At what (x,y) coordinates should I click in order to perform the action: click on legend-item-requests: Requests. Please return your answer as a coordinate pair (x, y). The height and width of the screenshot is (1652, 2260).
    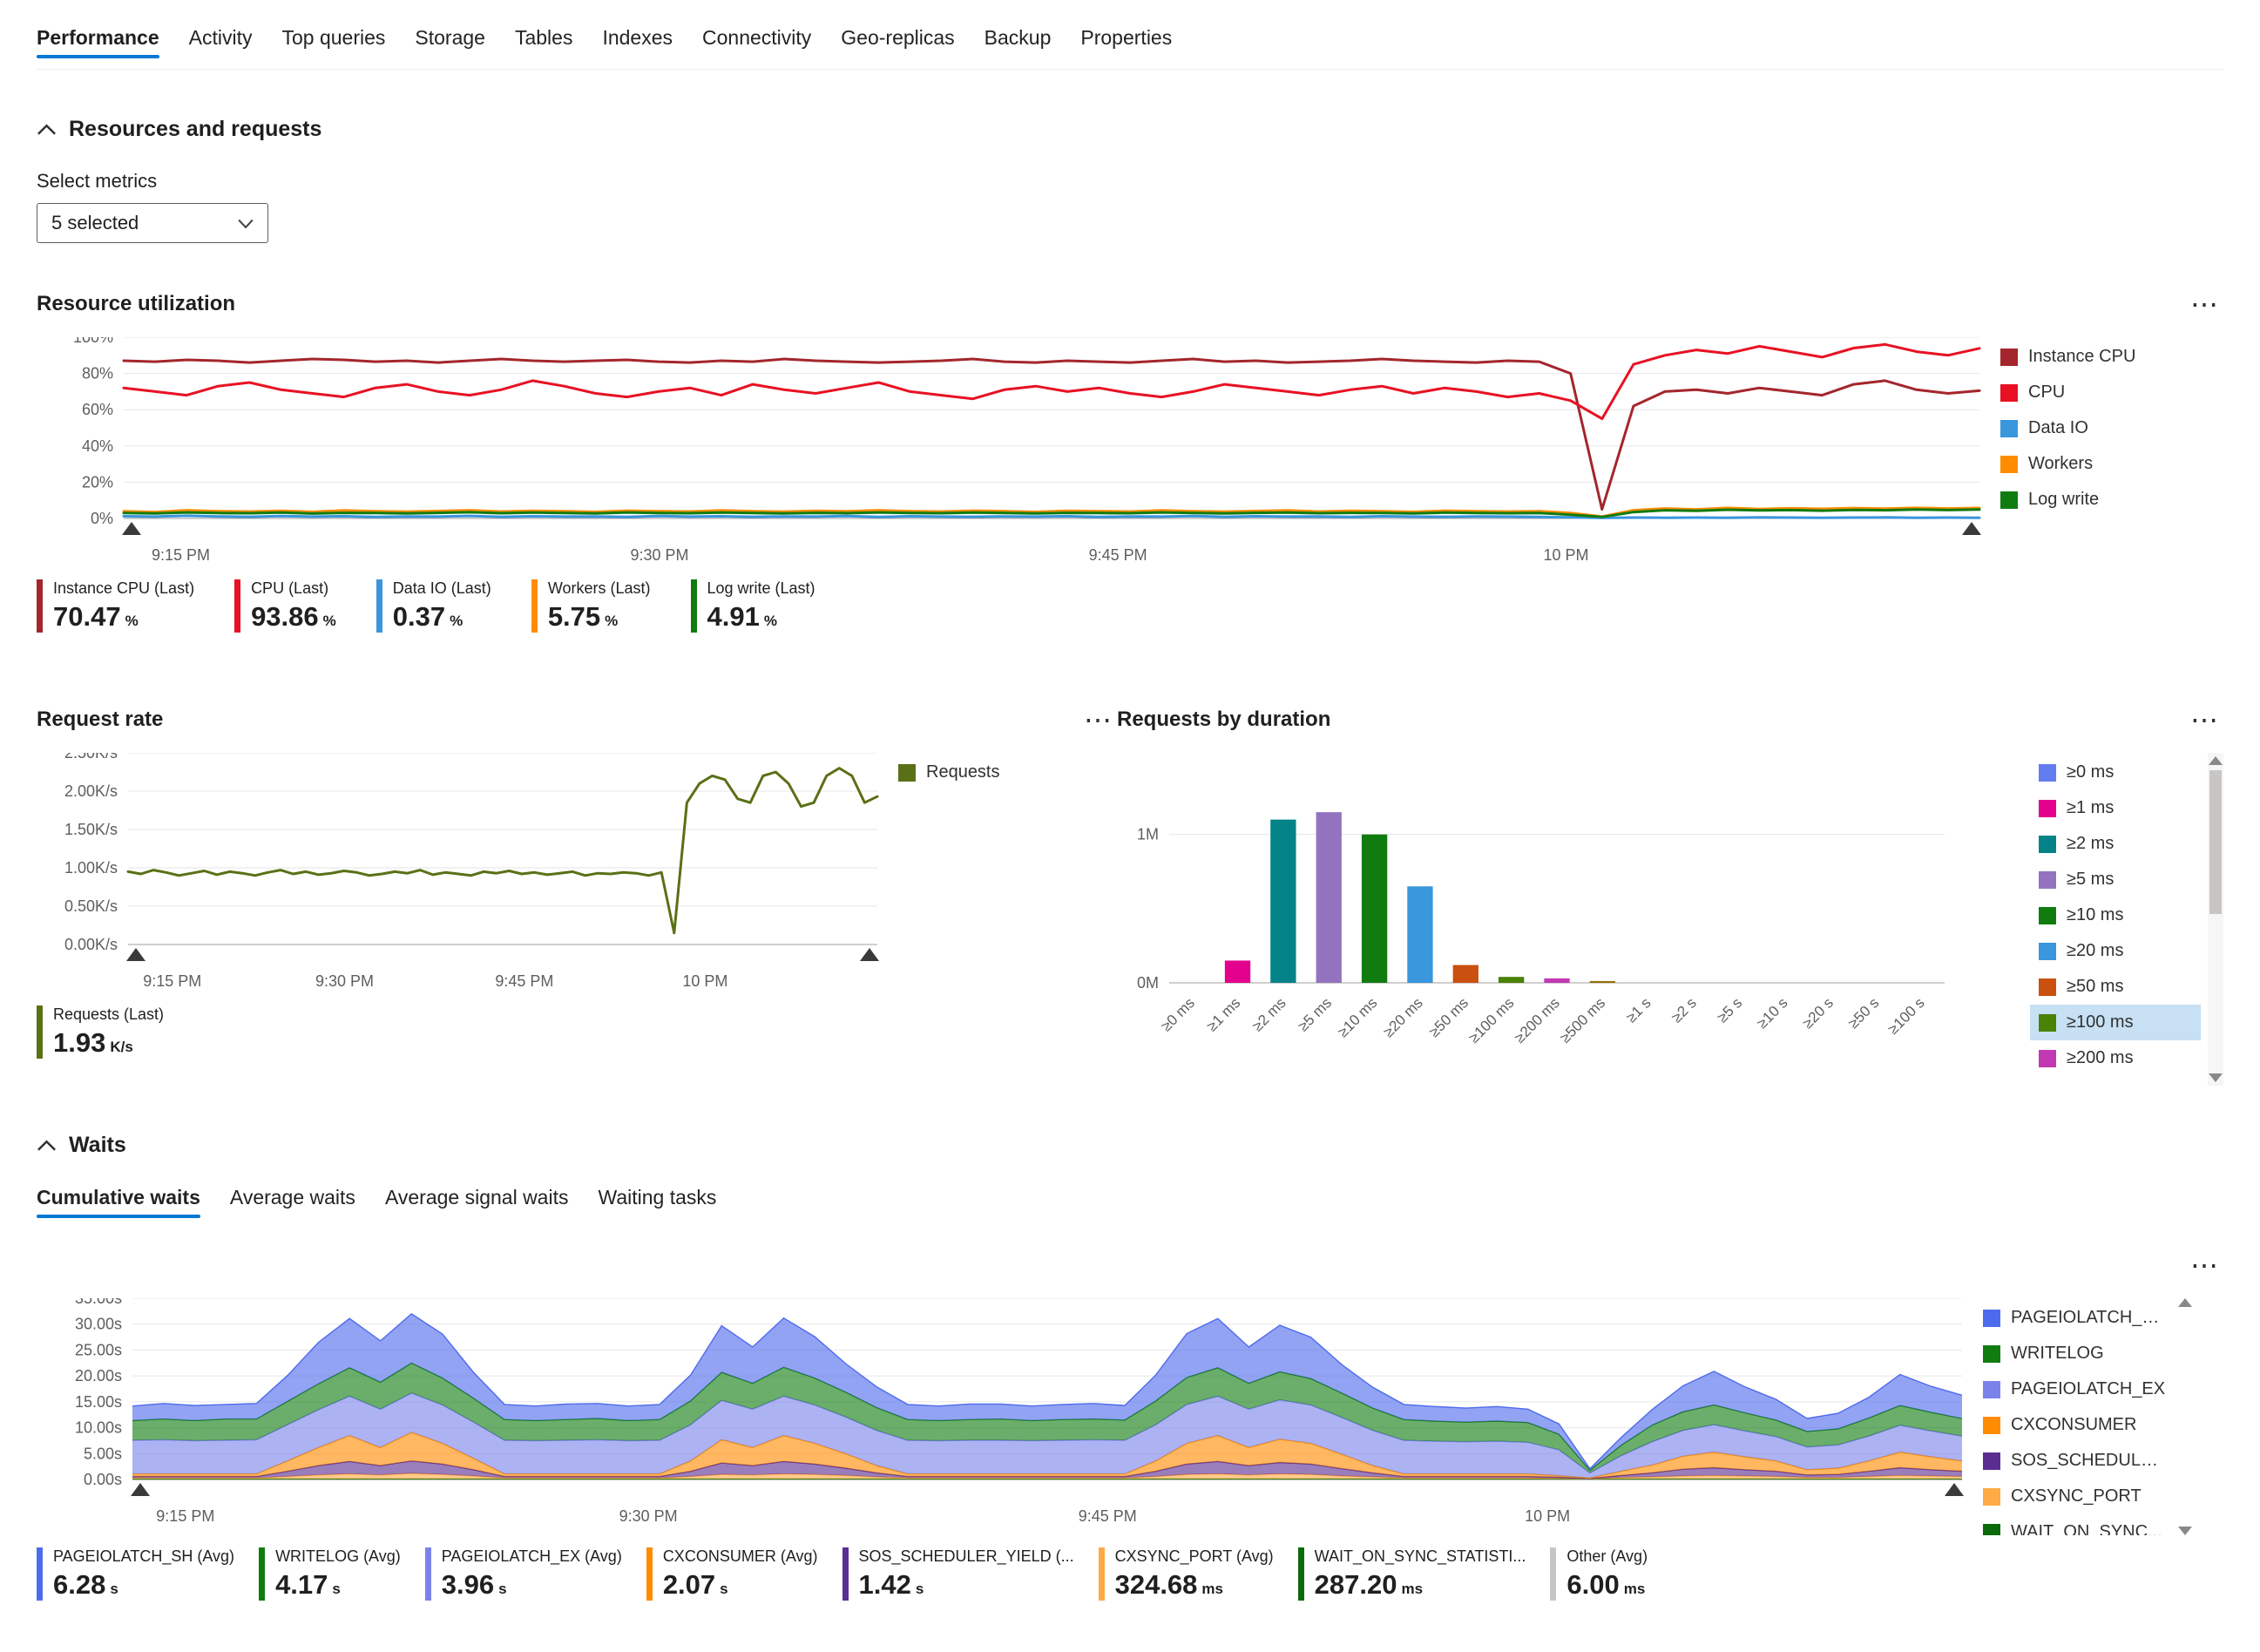
    Looking at the image, I should click on (972, 772).